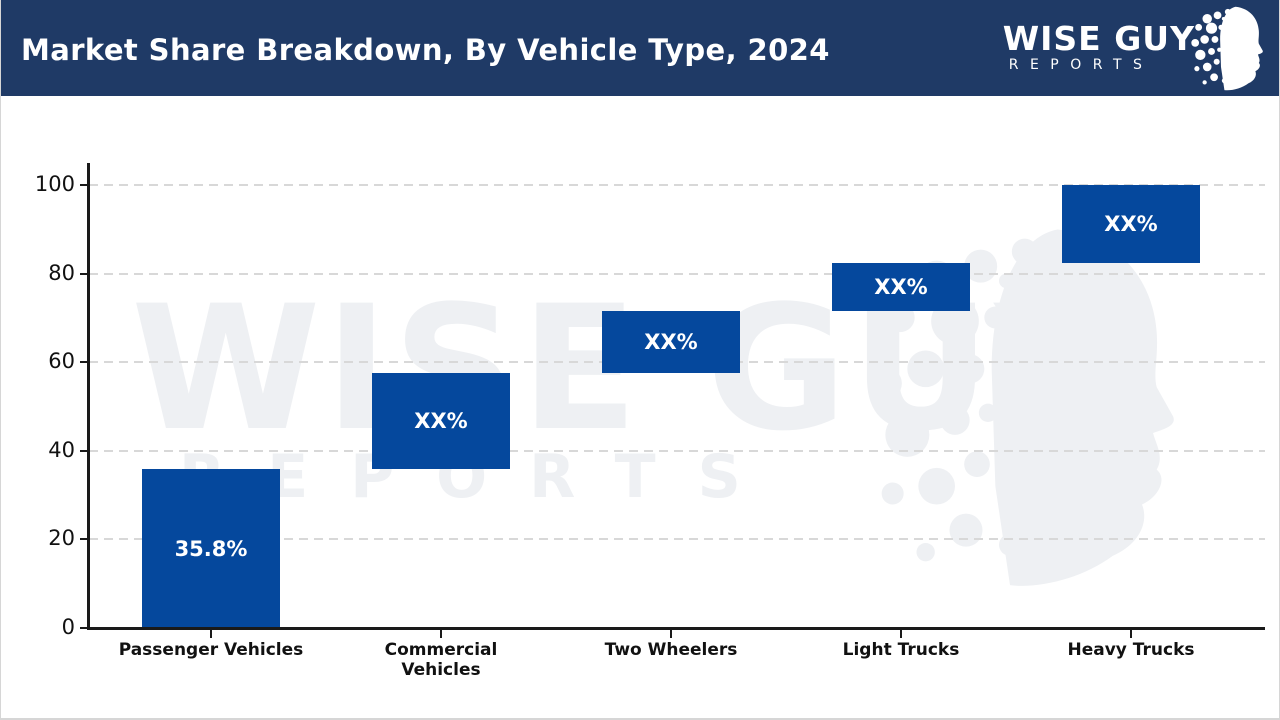 The width and height of the screenshot is (1280, 720). What do you see at coordinates (1227, 48) in the screenshot?
I see `logo-head-dots-icon` at bounding box center [1227, 48].